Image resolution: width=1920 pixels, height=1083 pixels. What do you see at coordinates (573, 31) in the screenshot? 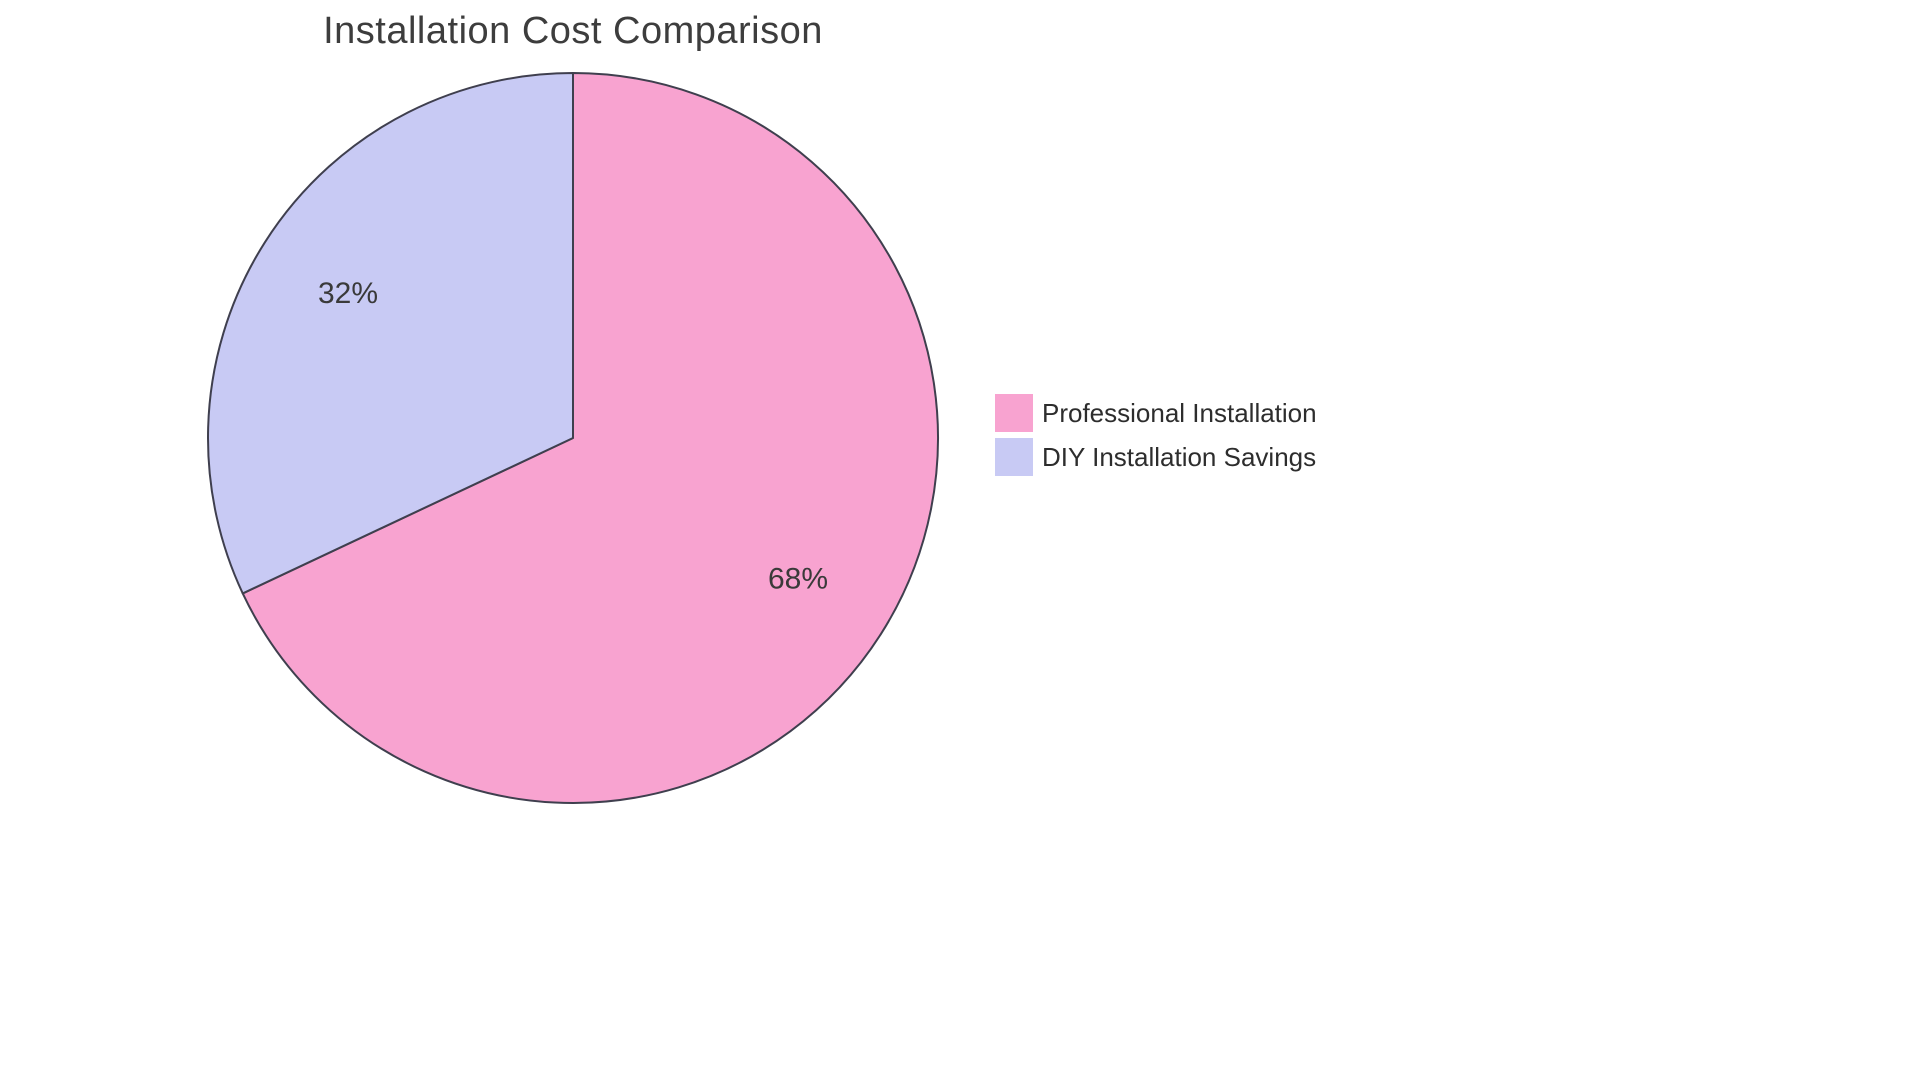
I see `chart-title: Installation Cost Comparison` at bounding box center [573, 31].